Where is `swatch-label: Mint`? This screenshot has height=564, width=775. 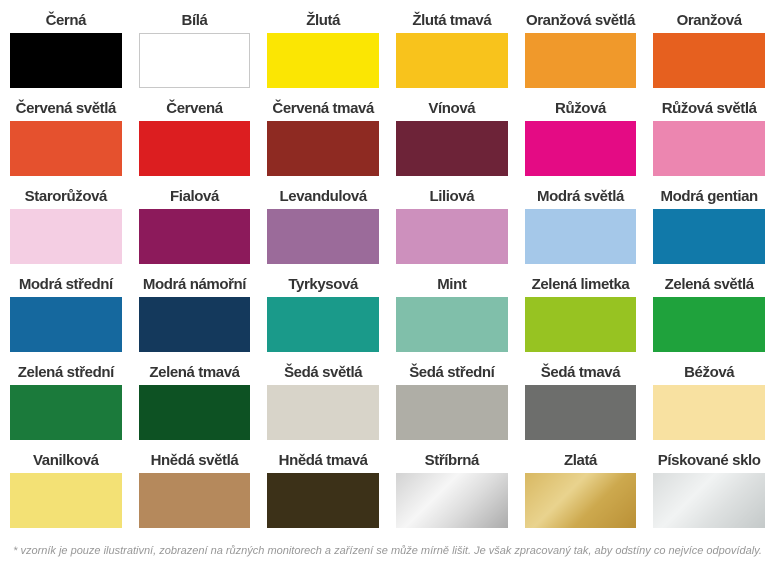 swatch-label: Mint is located at coordinates (452, 285).